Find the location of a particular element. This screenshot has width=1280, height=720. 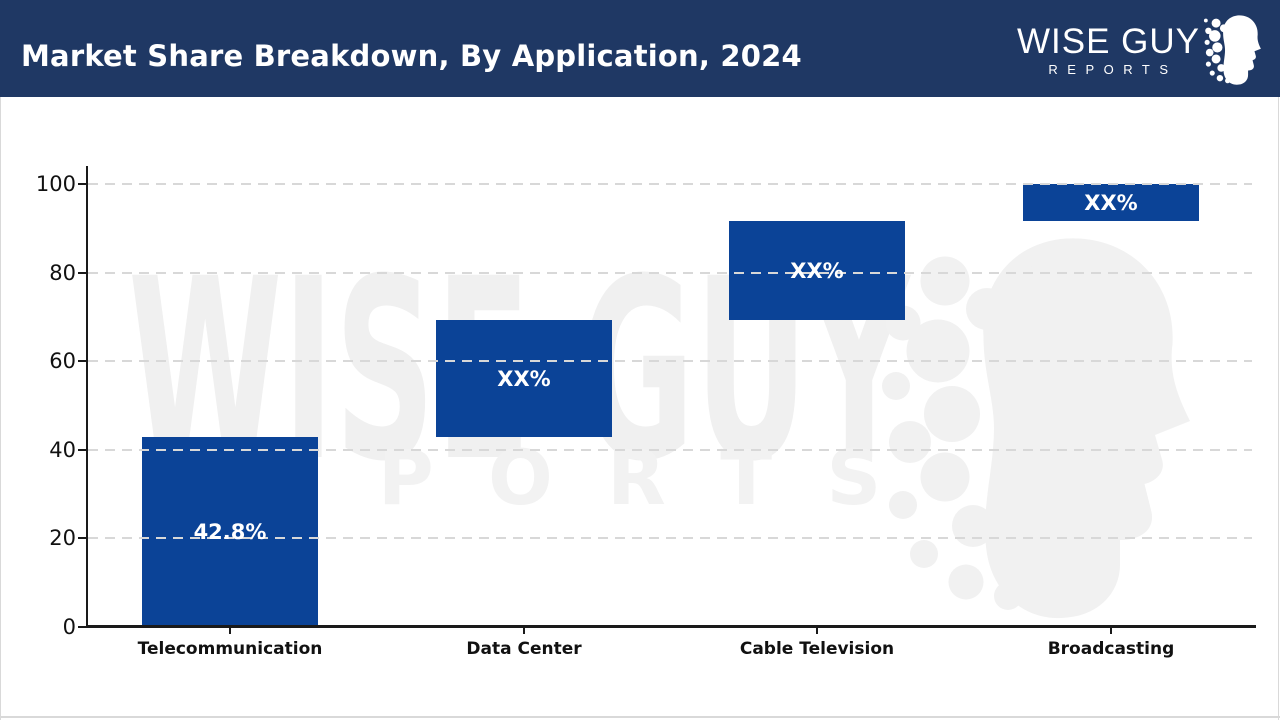

page-border-bottom is located at coordinates (640, 717).